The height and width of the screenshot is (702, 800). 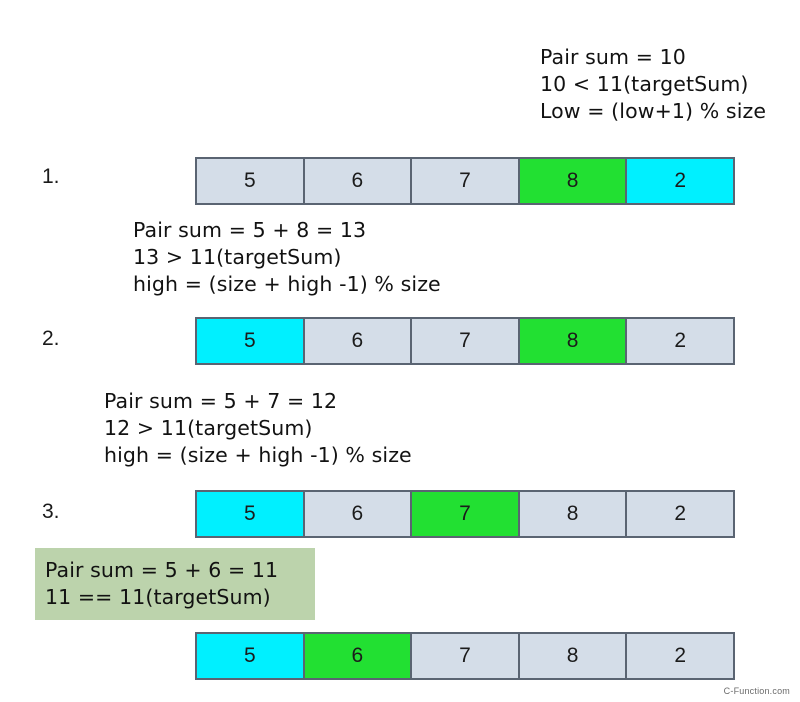 I want to click on note-line-pair-sum: Pair sum = 5 + 7 = 12, so click(x=221, y=401).